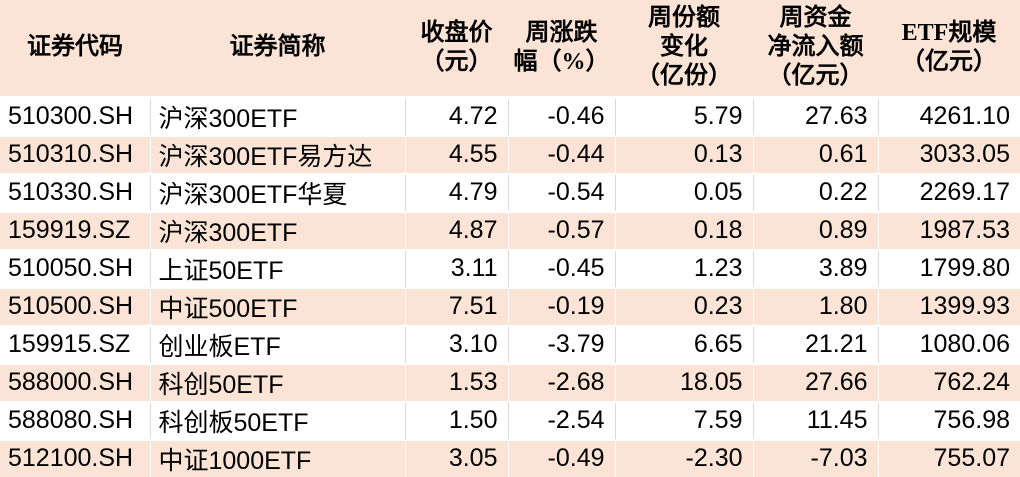  What do you see at coordinates (815, 117) in the screenshot?
I see `cell-net-inflow: 27.63` at bounding box center [815, 117].